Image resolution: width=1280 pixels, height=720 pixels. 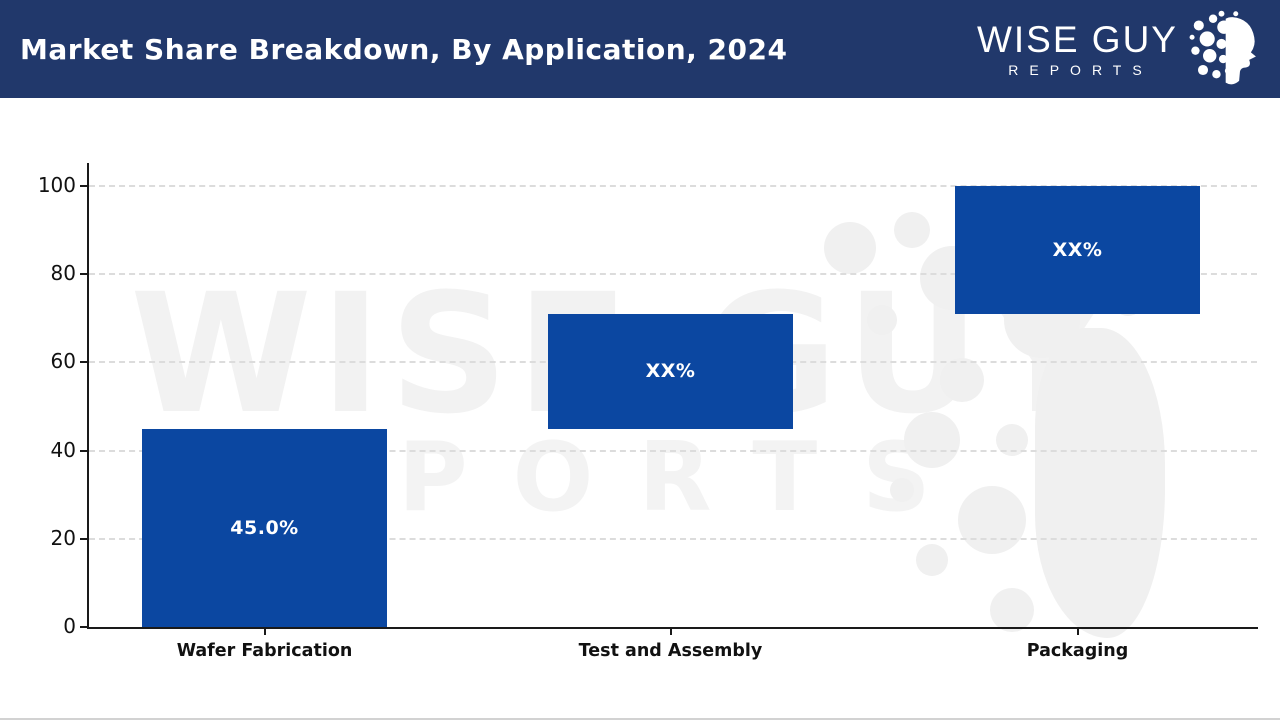 What do you see at coordinates (1077, 39) in the screenshot?
I see `logo-wordmark-line1: WISE GUY` at bounding box center [1077, 39].